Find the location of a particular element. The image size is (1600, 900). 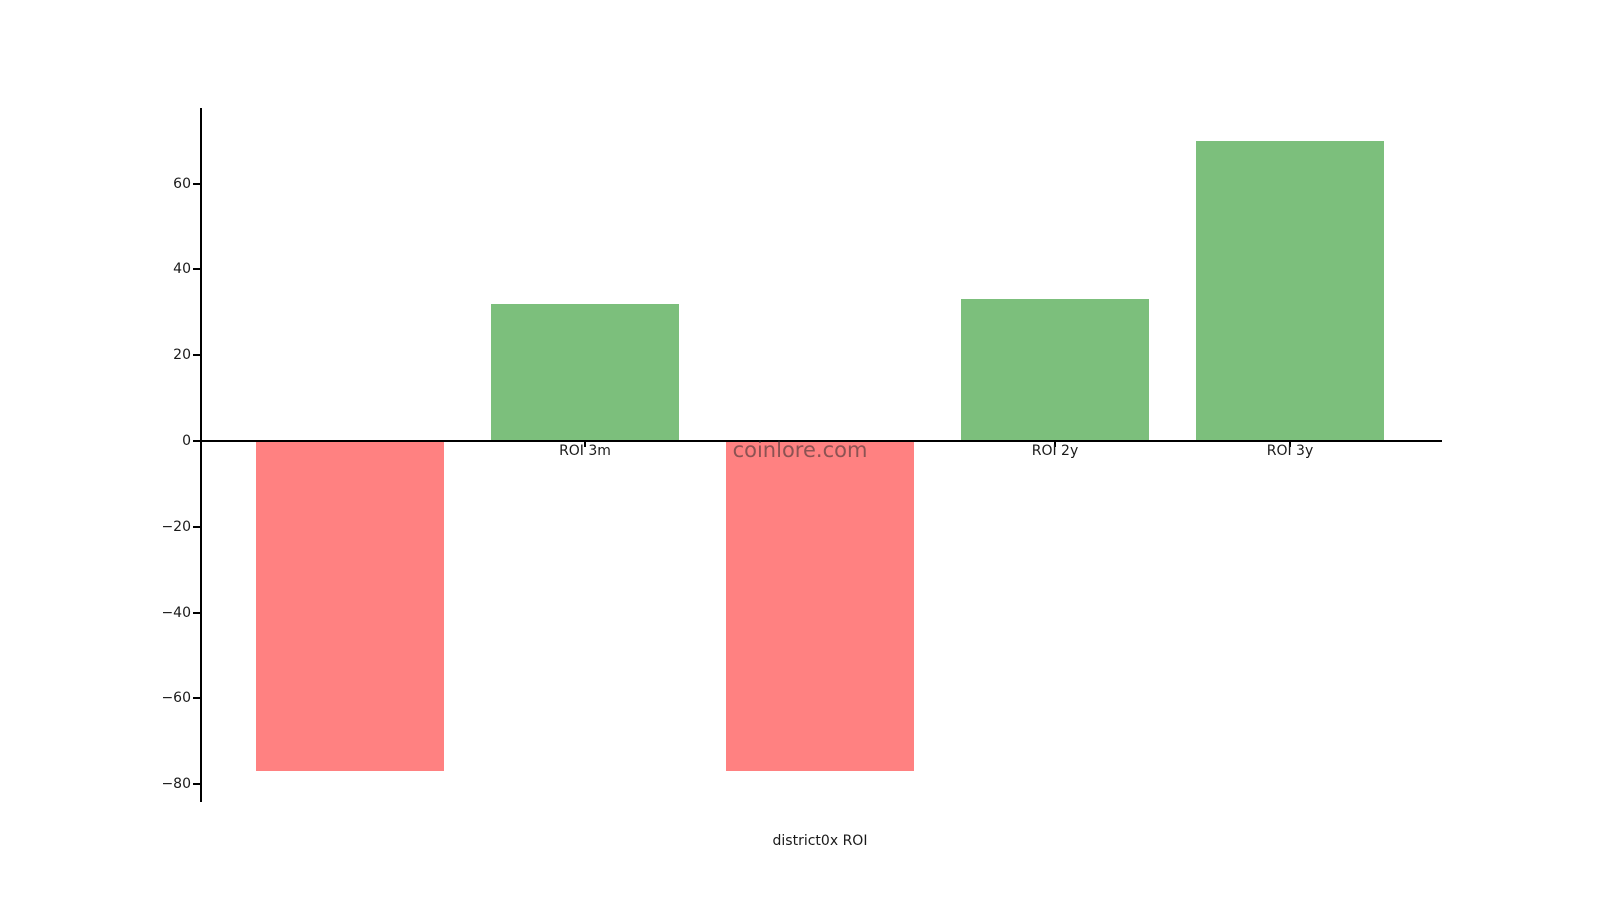

y-tick-label: 20 is located at coordinates (182, 355).